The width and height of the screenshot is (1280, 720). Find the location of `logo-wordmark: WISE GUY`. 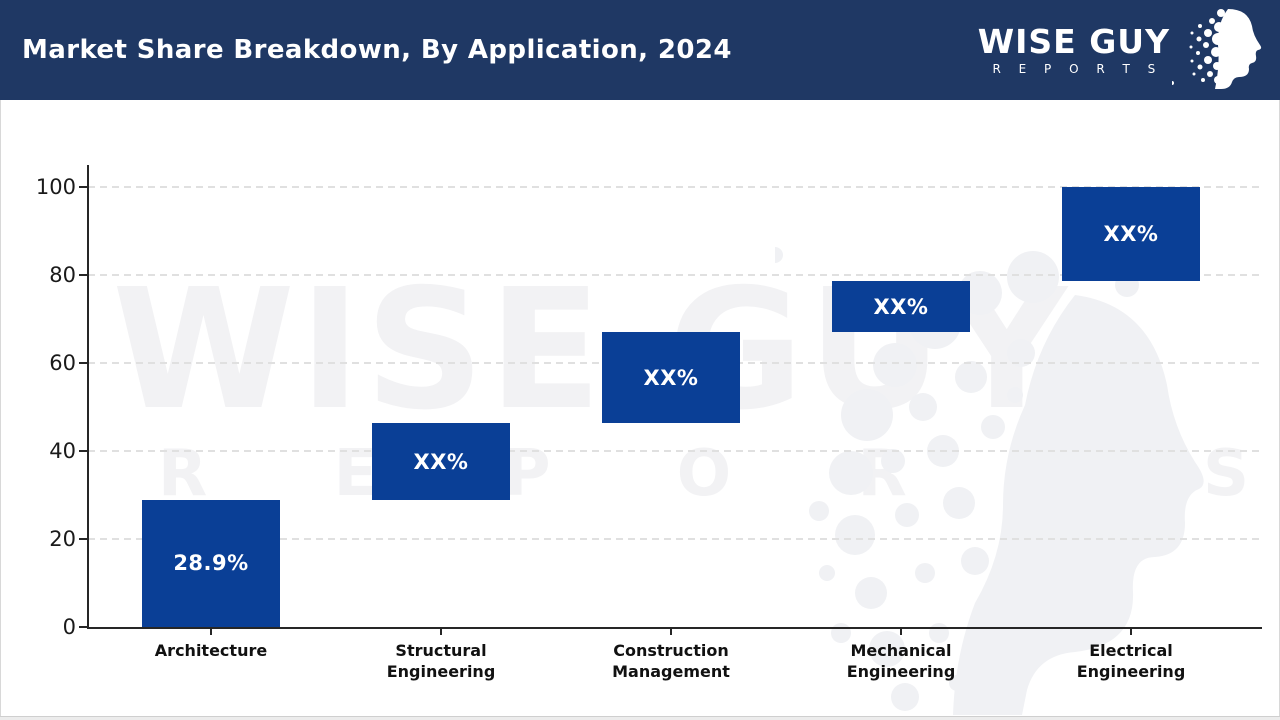

logo-wordmark: WISE GUY is located at coordinates (1073, 41).